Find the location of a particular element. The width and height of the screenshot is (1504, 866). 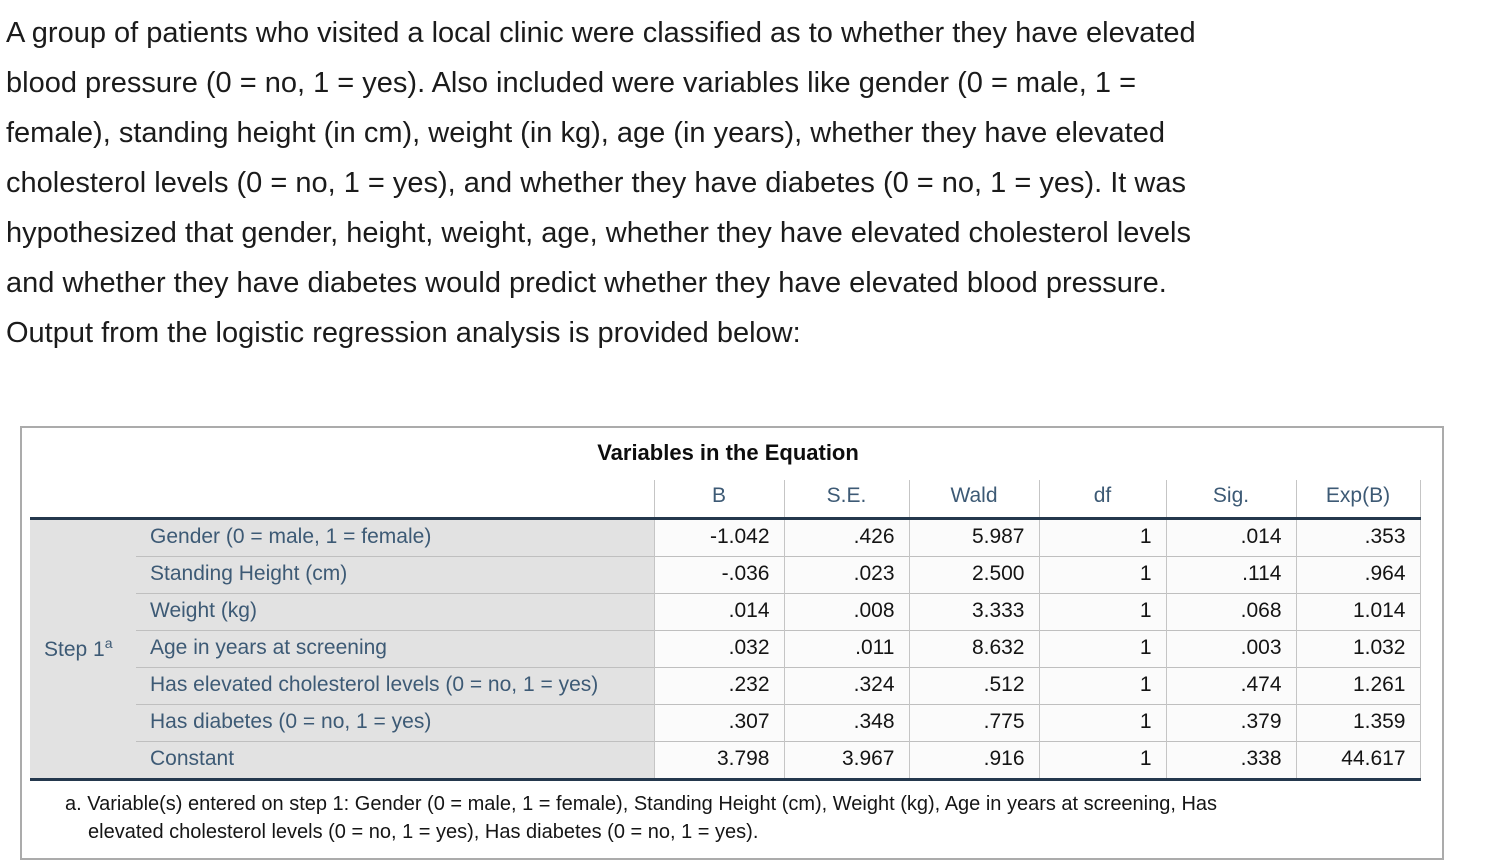

cell-value: .426 is located at coordinates (846, 537).